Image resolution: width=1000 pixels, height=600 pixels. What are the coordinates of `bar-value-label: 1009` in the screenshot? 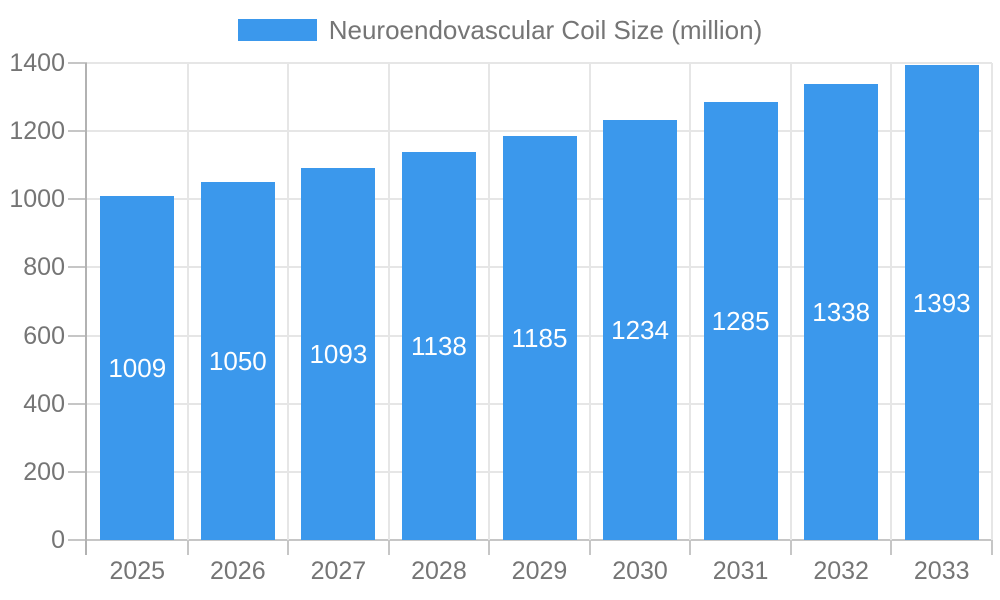 It's located at (137, 368).